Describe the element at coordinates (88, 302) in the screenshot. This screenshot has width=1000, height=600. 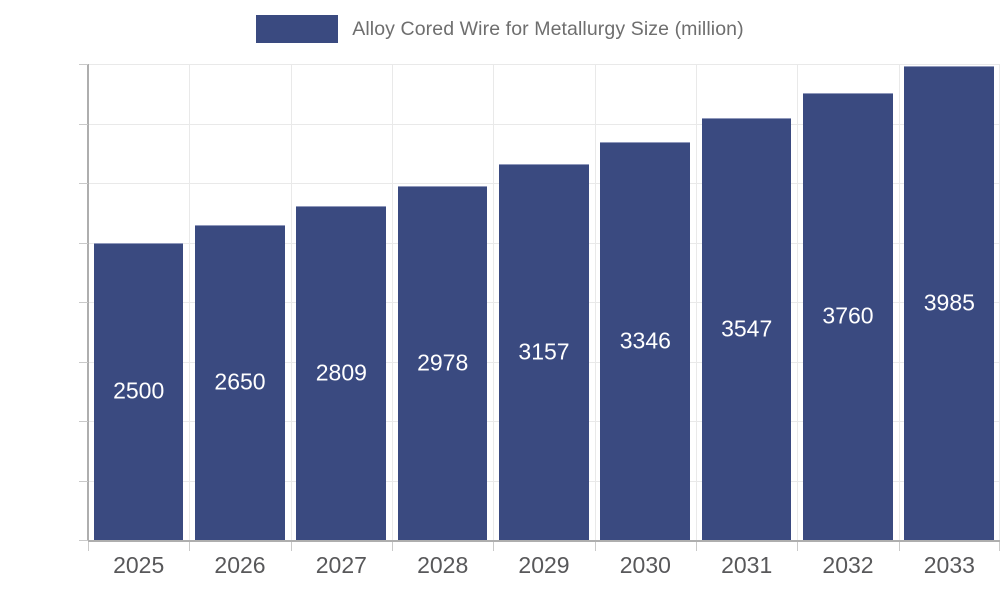
I see `y-axis-line` at that location.